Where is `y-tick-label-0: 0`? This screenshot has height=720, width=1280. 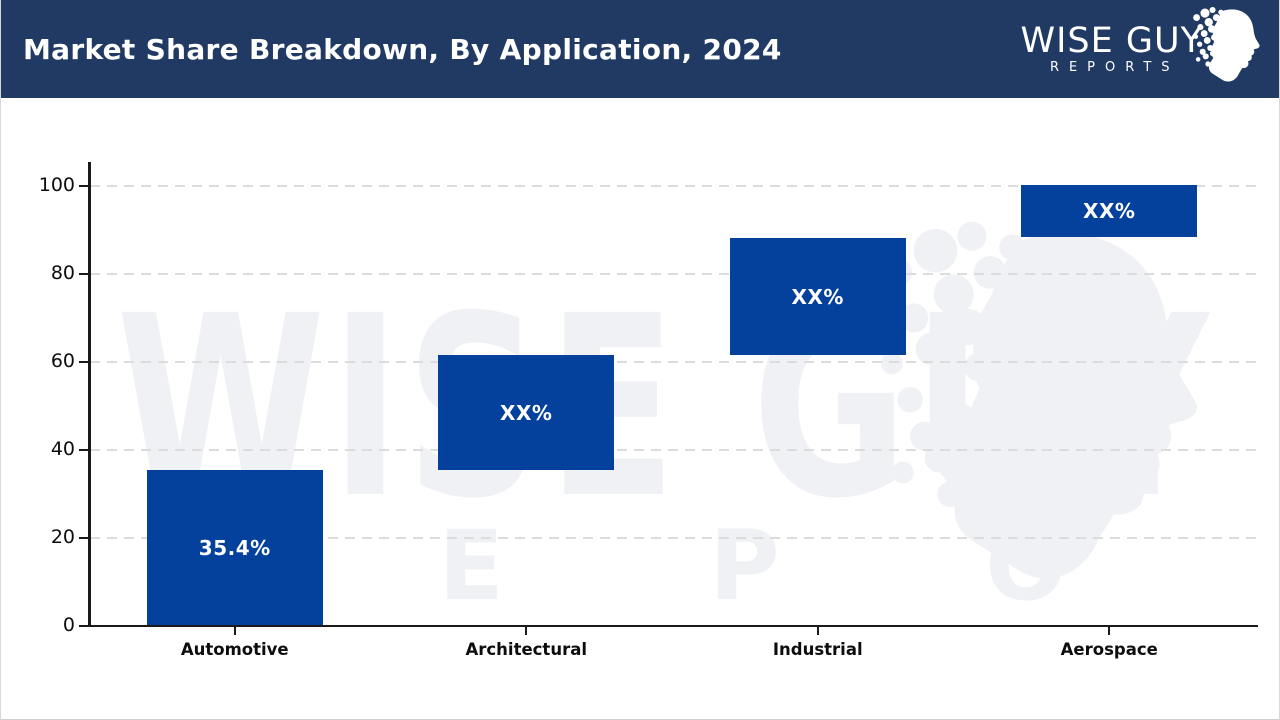
y-tick-label-0: 0 is located at coordinates (68, 625).